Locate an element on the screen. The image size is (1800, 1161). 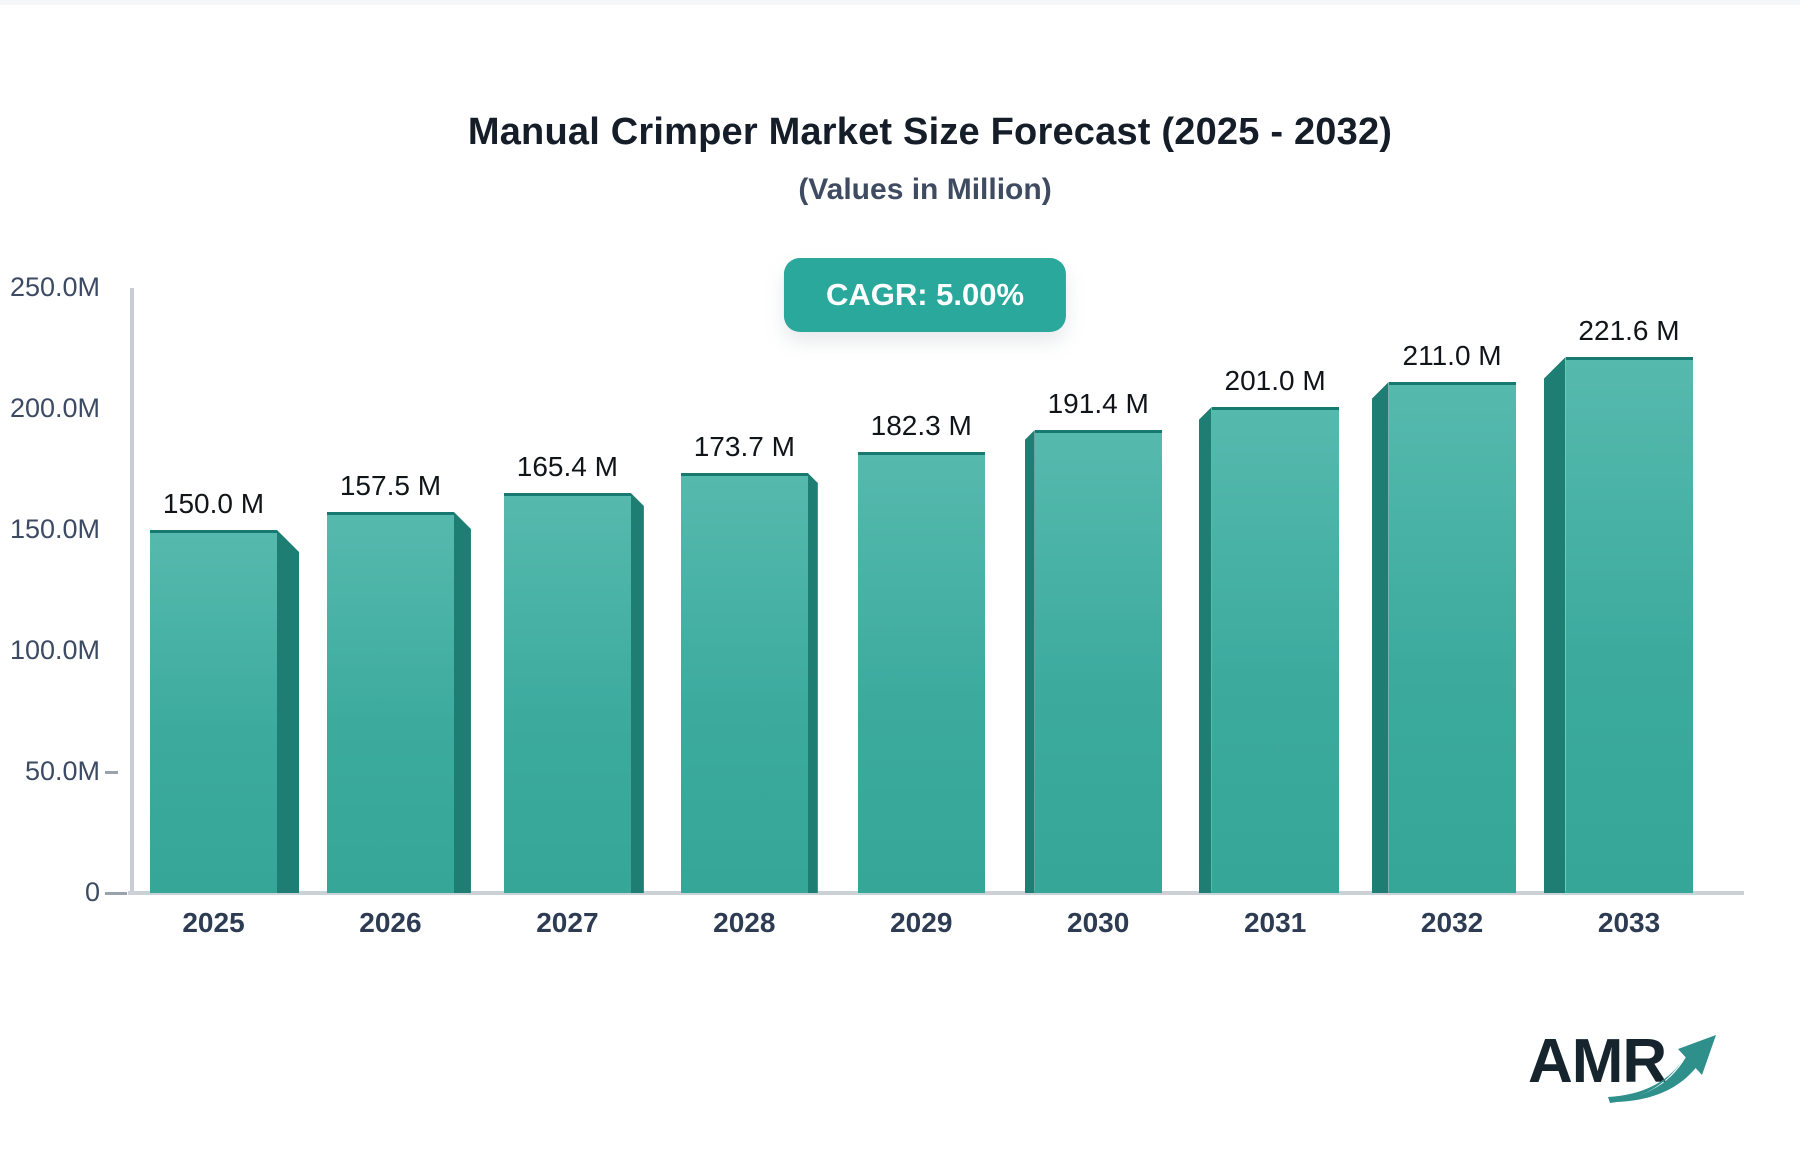
chart-subtitle: (Values in Million) is located at coordinates (925, 189).